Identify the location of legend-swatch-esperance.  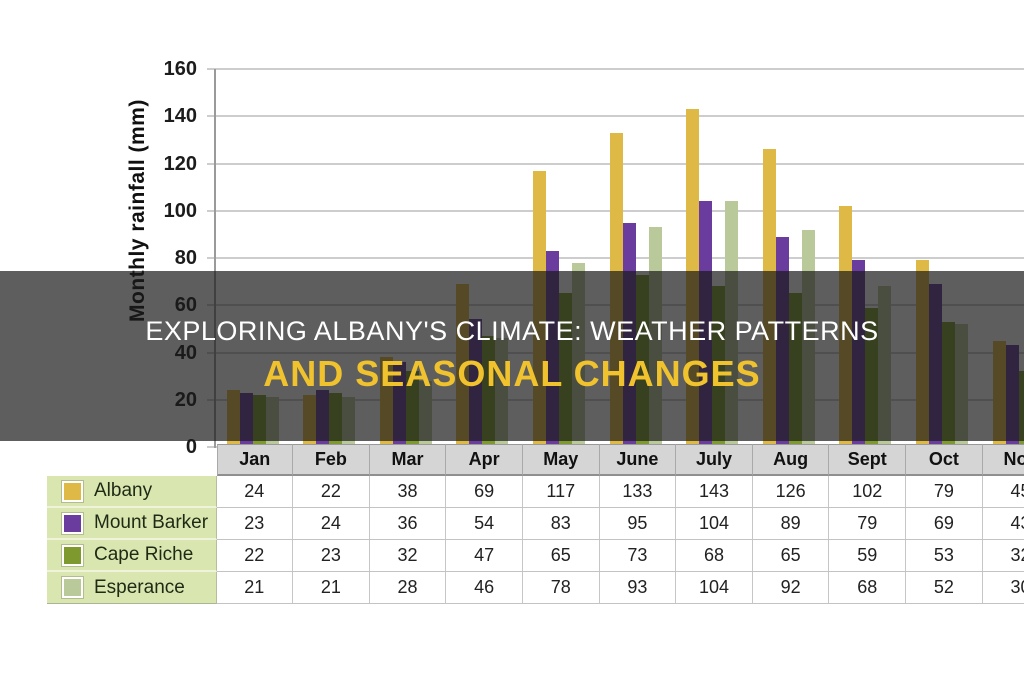
(72, 587).